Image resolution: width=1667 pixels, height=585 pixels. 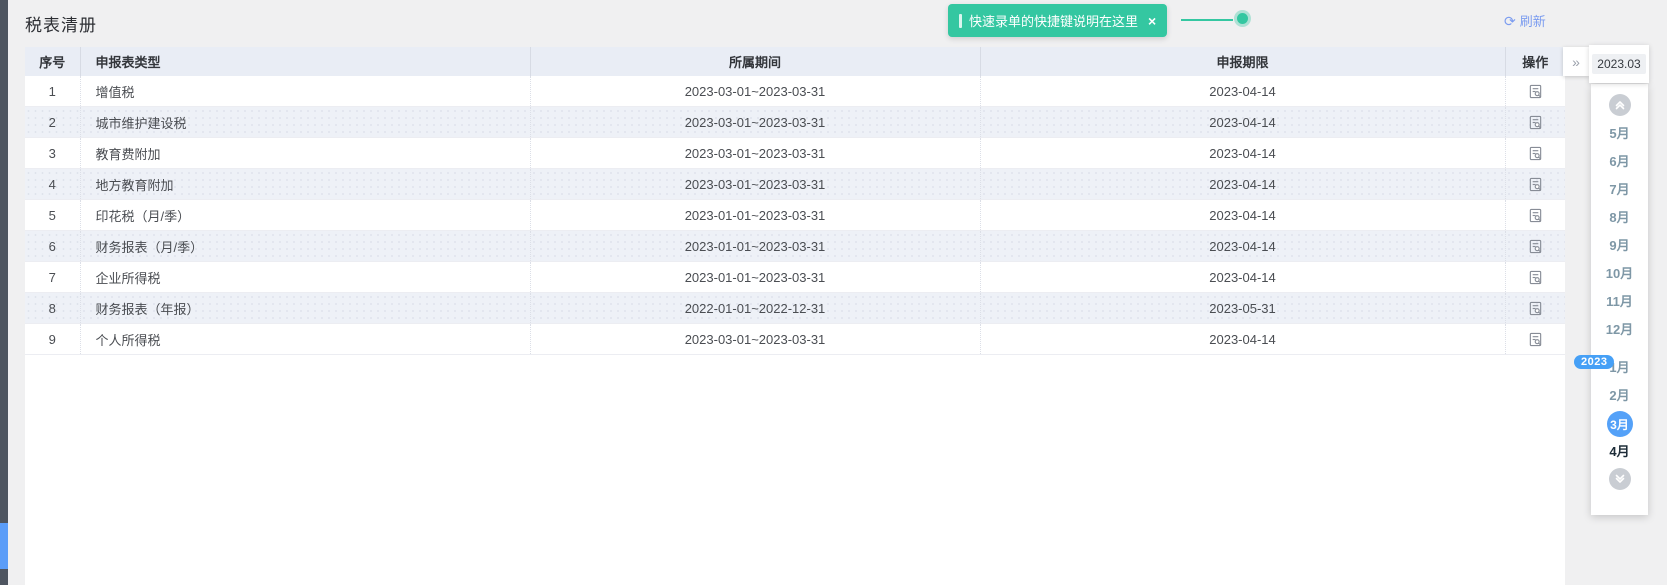 I want to click on row-type: 个人所得税, so click(x=304, y=339).